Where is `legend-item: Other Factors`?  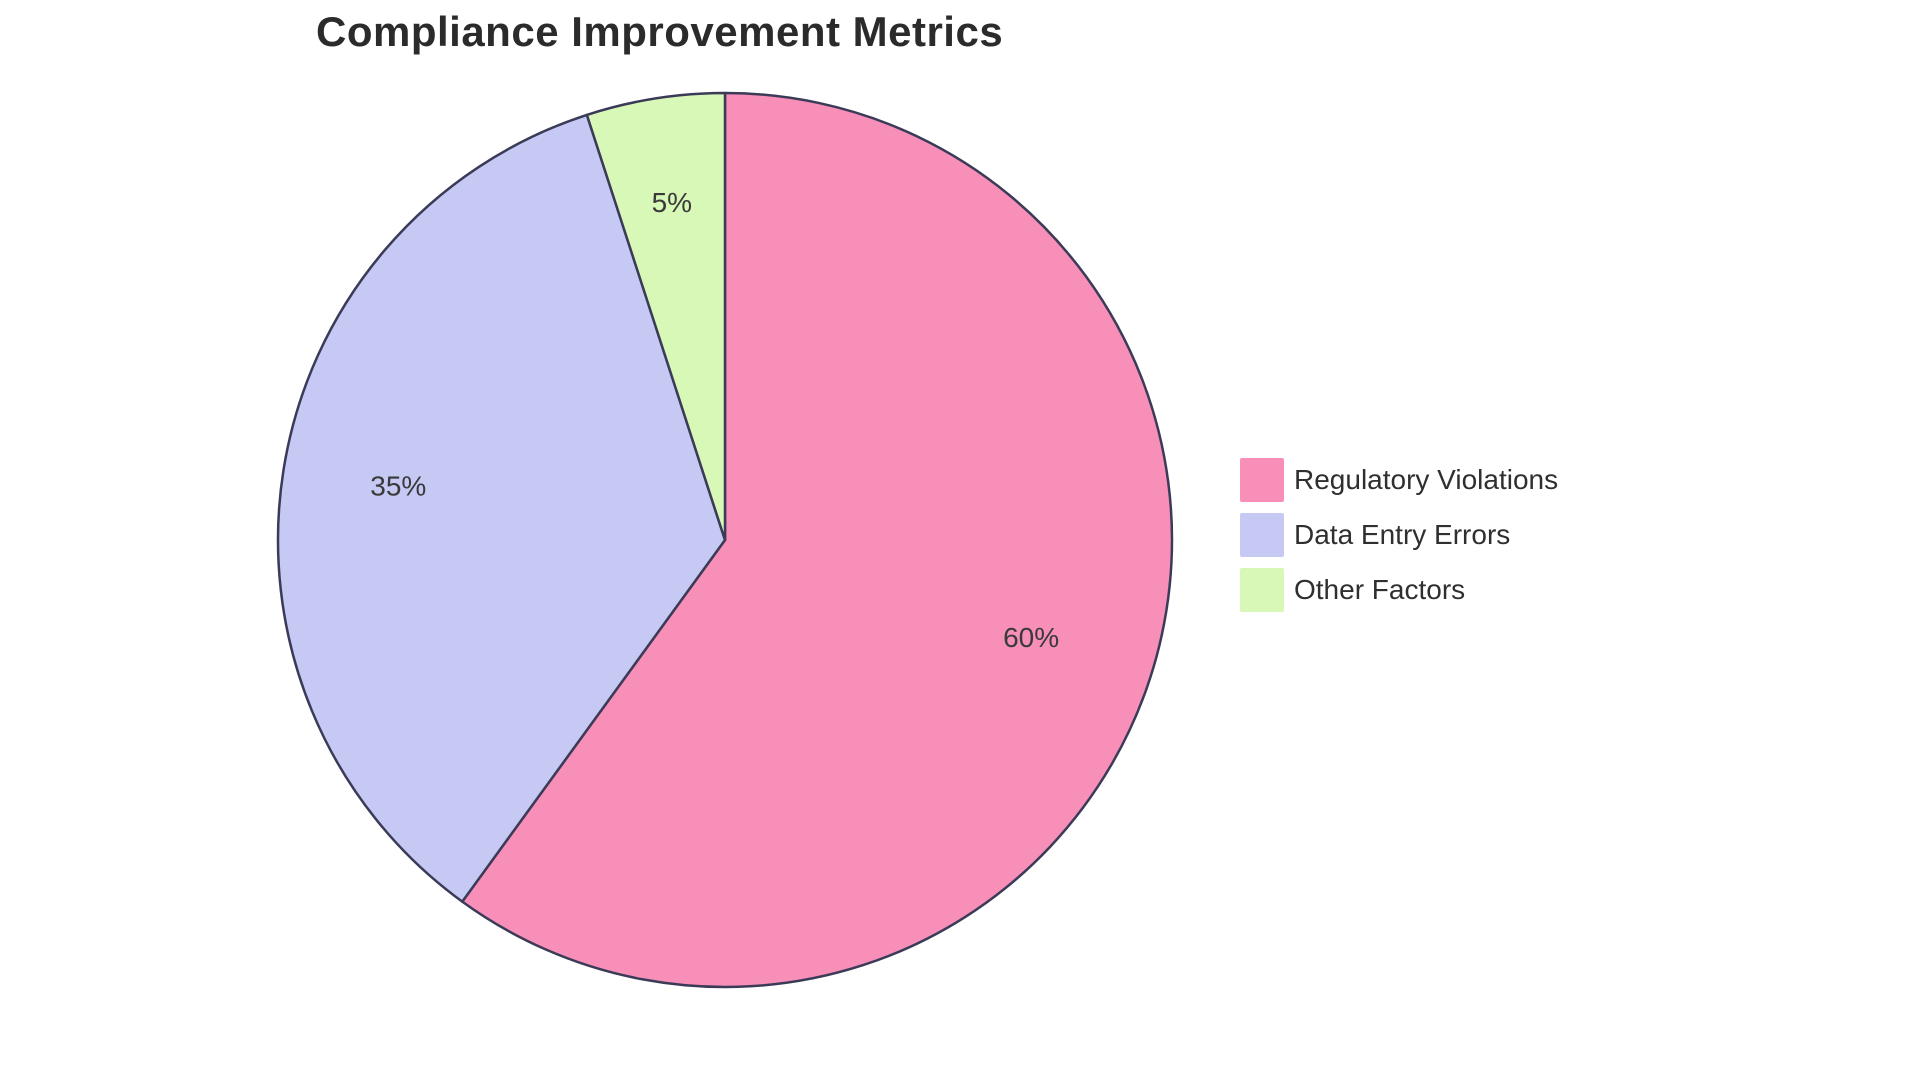
legend-item: Other Factors is located at coordinates (1399, 590).